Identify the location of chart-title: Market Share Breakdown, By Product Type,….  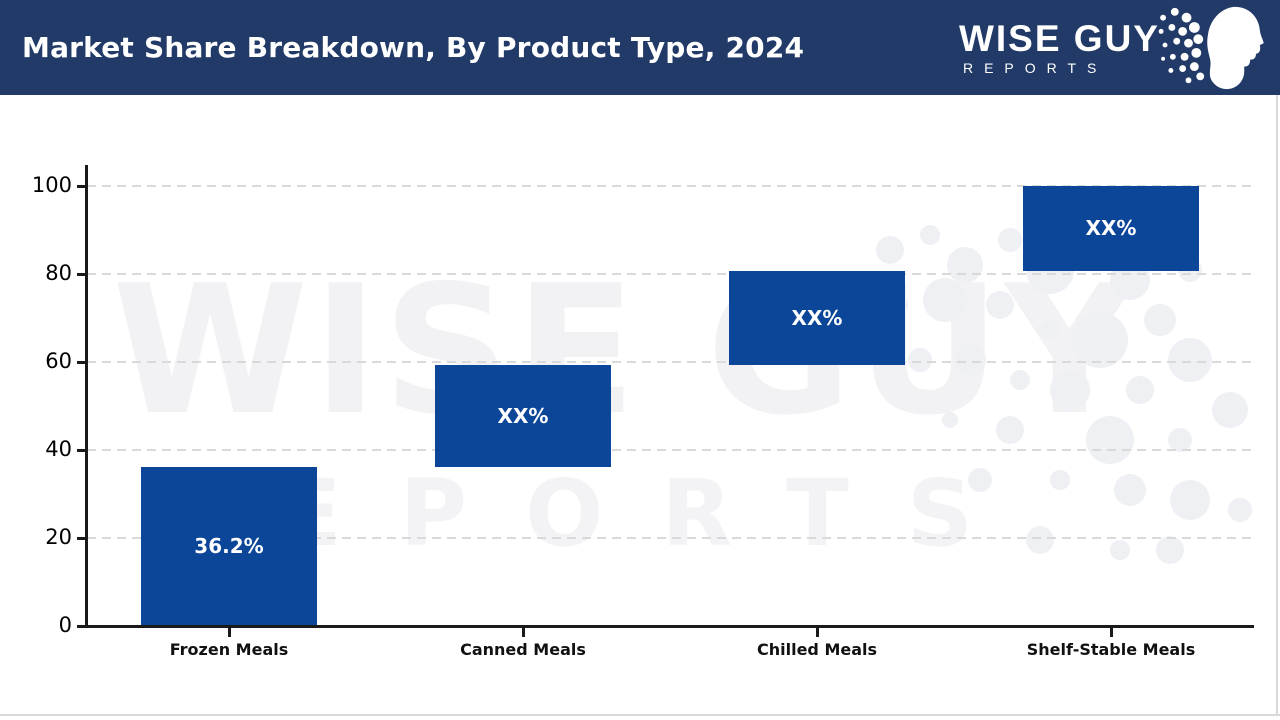
(413, 47).